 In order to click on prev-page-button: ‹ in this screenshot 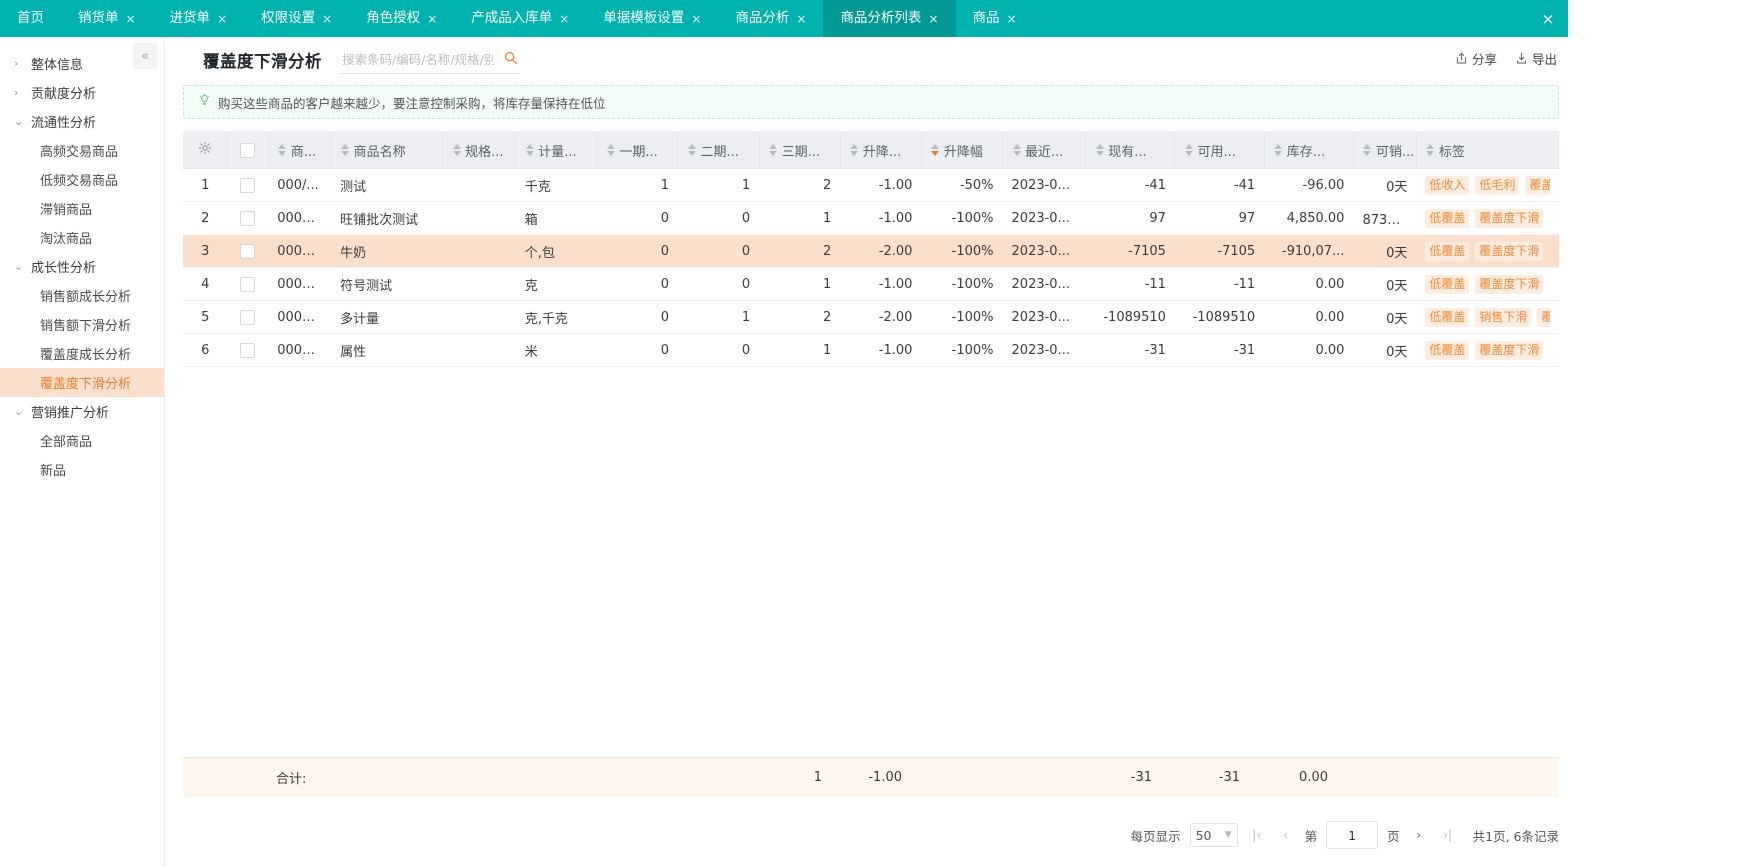, I will do `click(1286, 835)`.